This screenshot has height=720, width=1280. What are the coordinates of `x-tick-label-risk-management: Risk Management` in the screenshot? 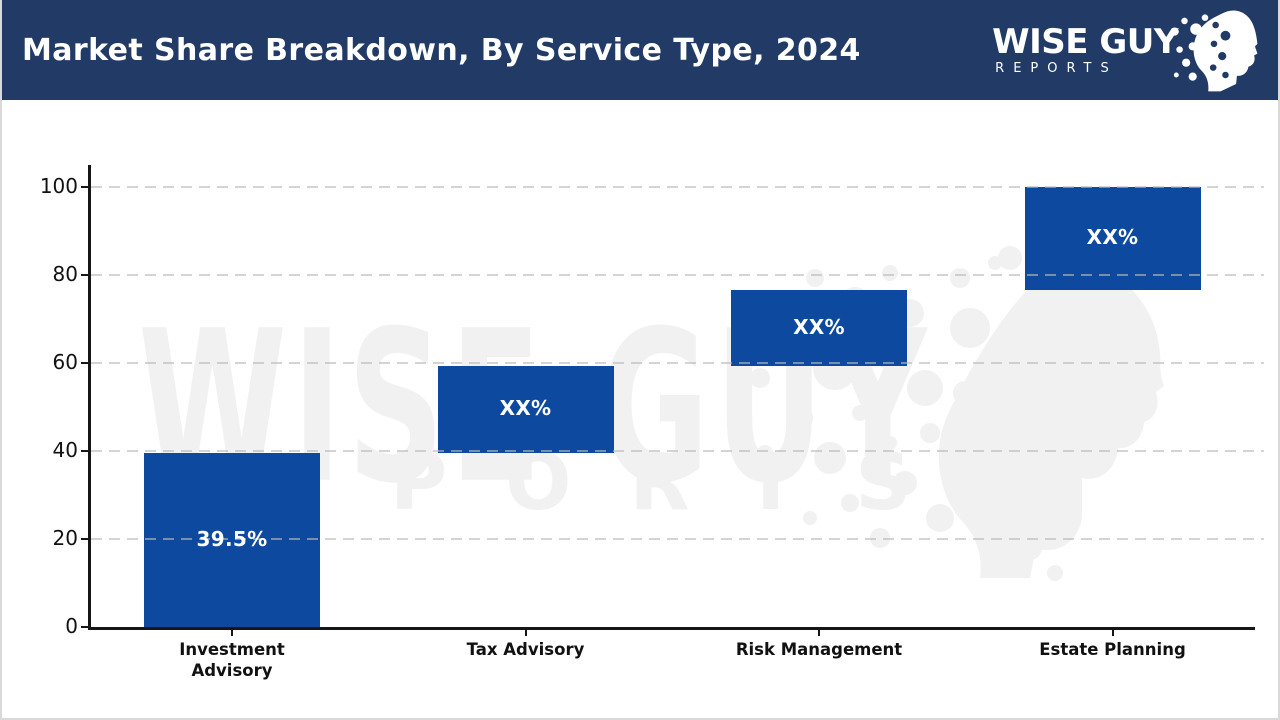 It's located at (819, 649).